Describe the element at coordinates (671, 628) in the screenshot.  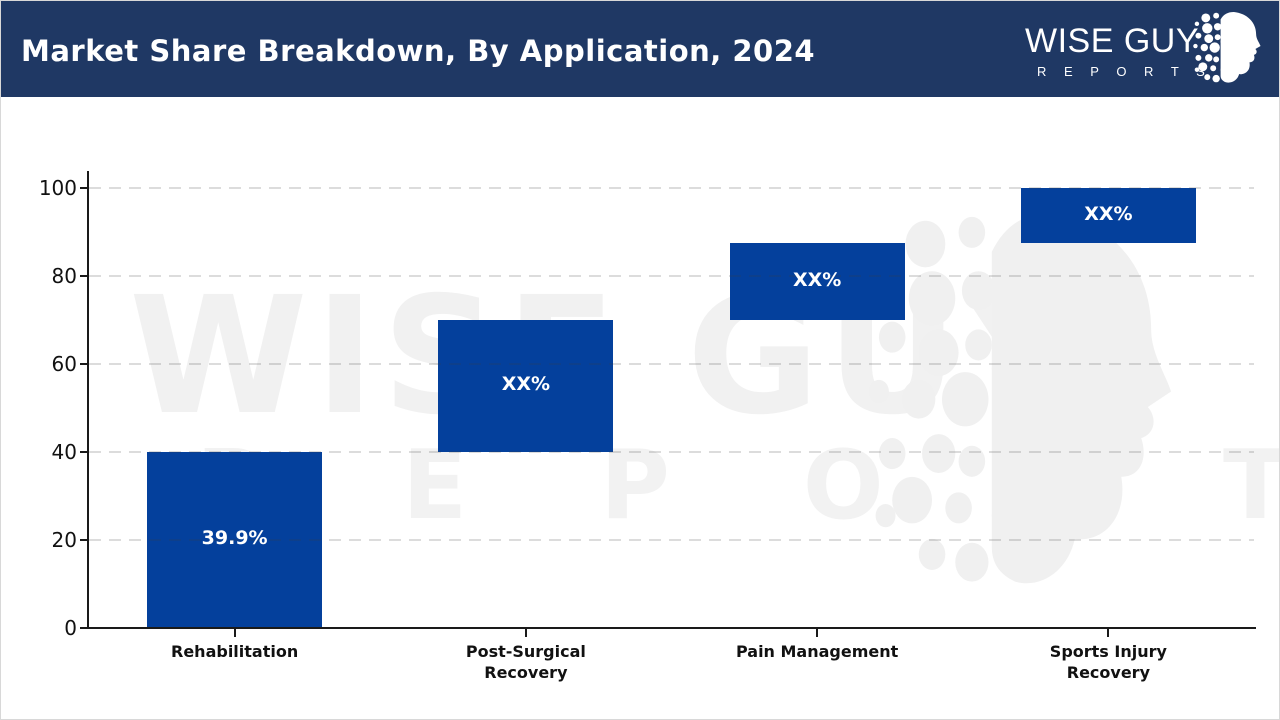
I see `x-axis-spine` at that location.